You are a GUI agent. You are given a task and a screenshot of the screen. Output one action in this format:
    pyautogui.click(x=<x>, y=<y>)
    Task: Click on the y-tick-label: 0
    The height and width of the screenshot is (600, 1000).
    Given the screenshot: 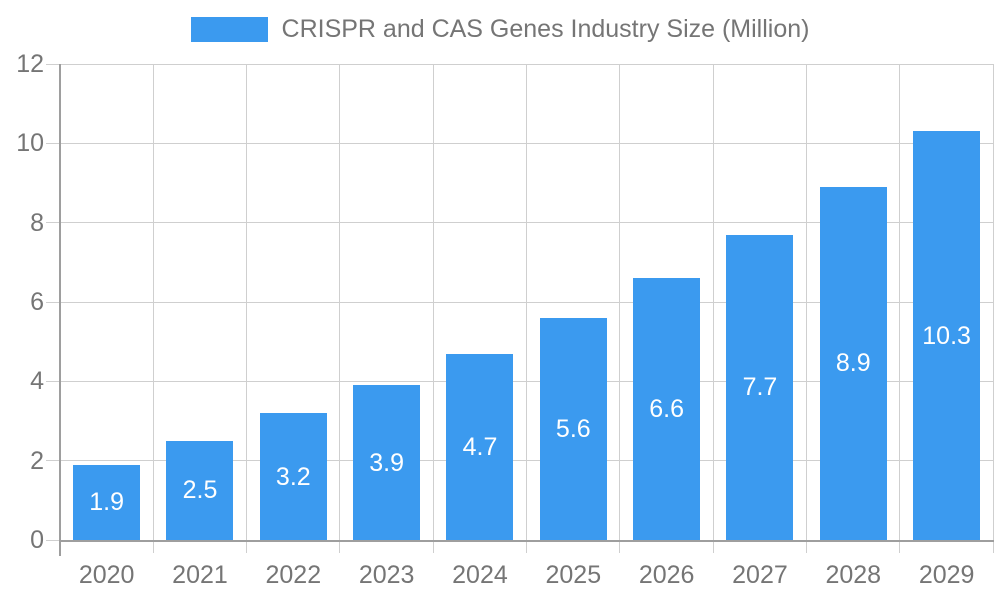 What is the action you would take?
    pyautogui.click(x=37, y=540)
    